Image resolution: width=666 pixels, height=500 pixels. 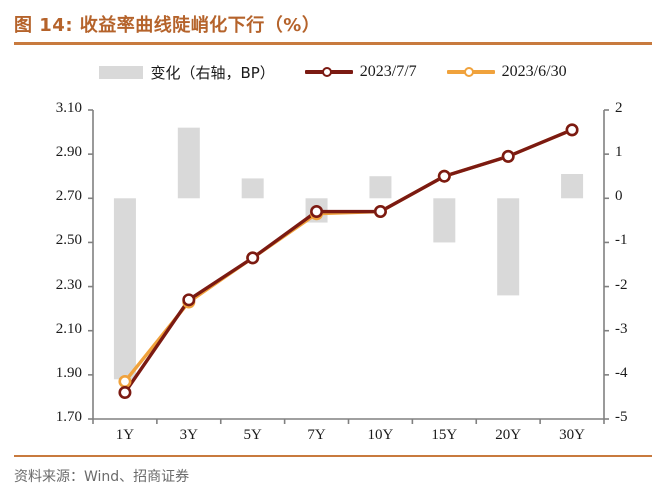 What do you see at coordinates (253, 258) in the screenshot?
I see `point-2023/7/7-5Y` at bounding box center [253, 258].